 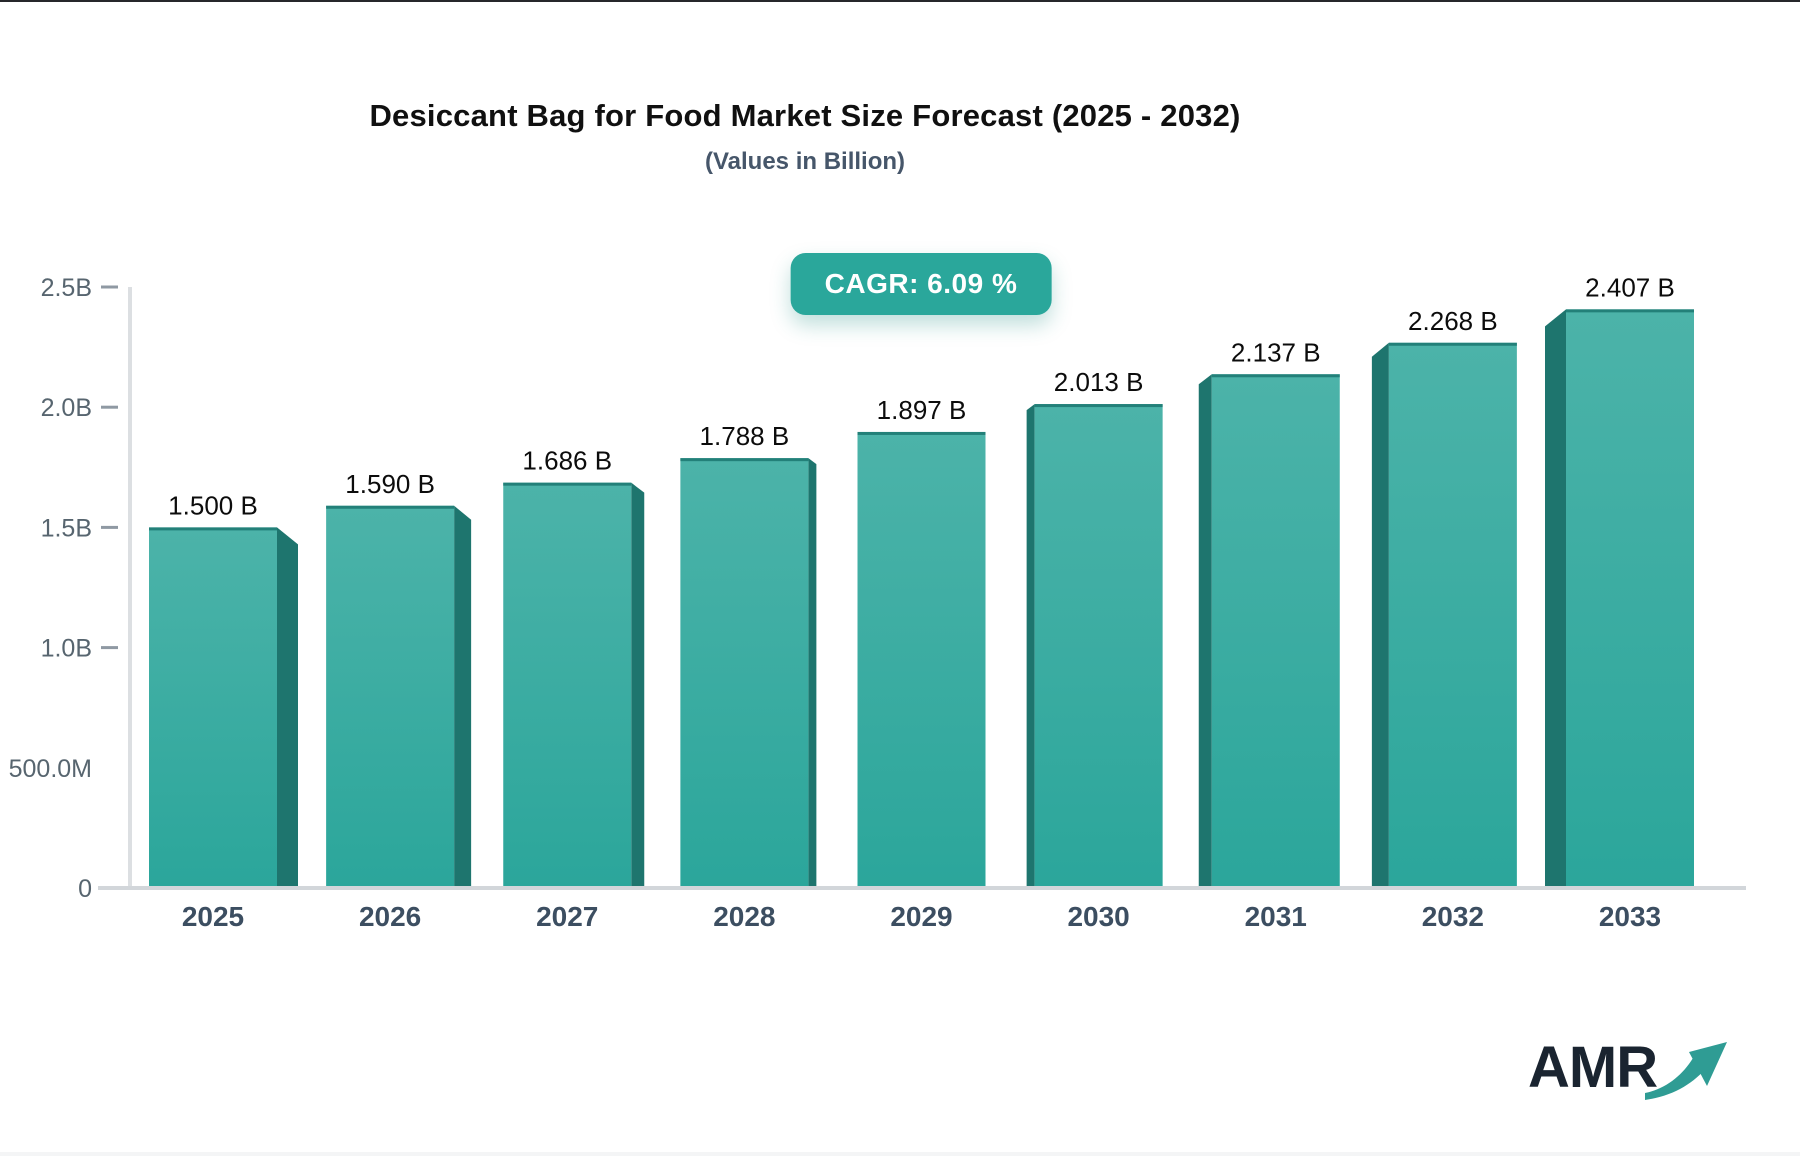 I want to click on bar-2032: 2.268 B, so click(x=1444, y=596).